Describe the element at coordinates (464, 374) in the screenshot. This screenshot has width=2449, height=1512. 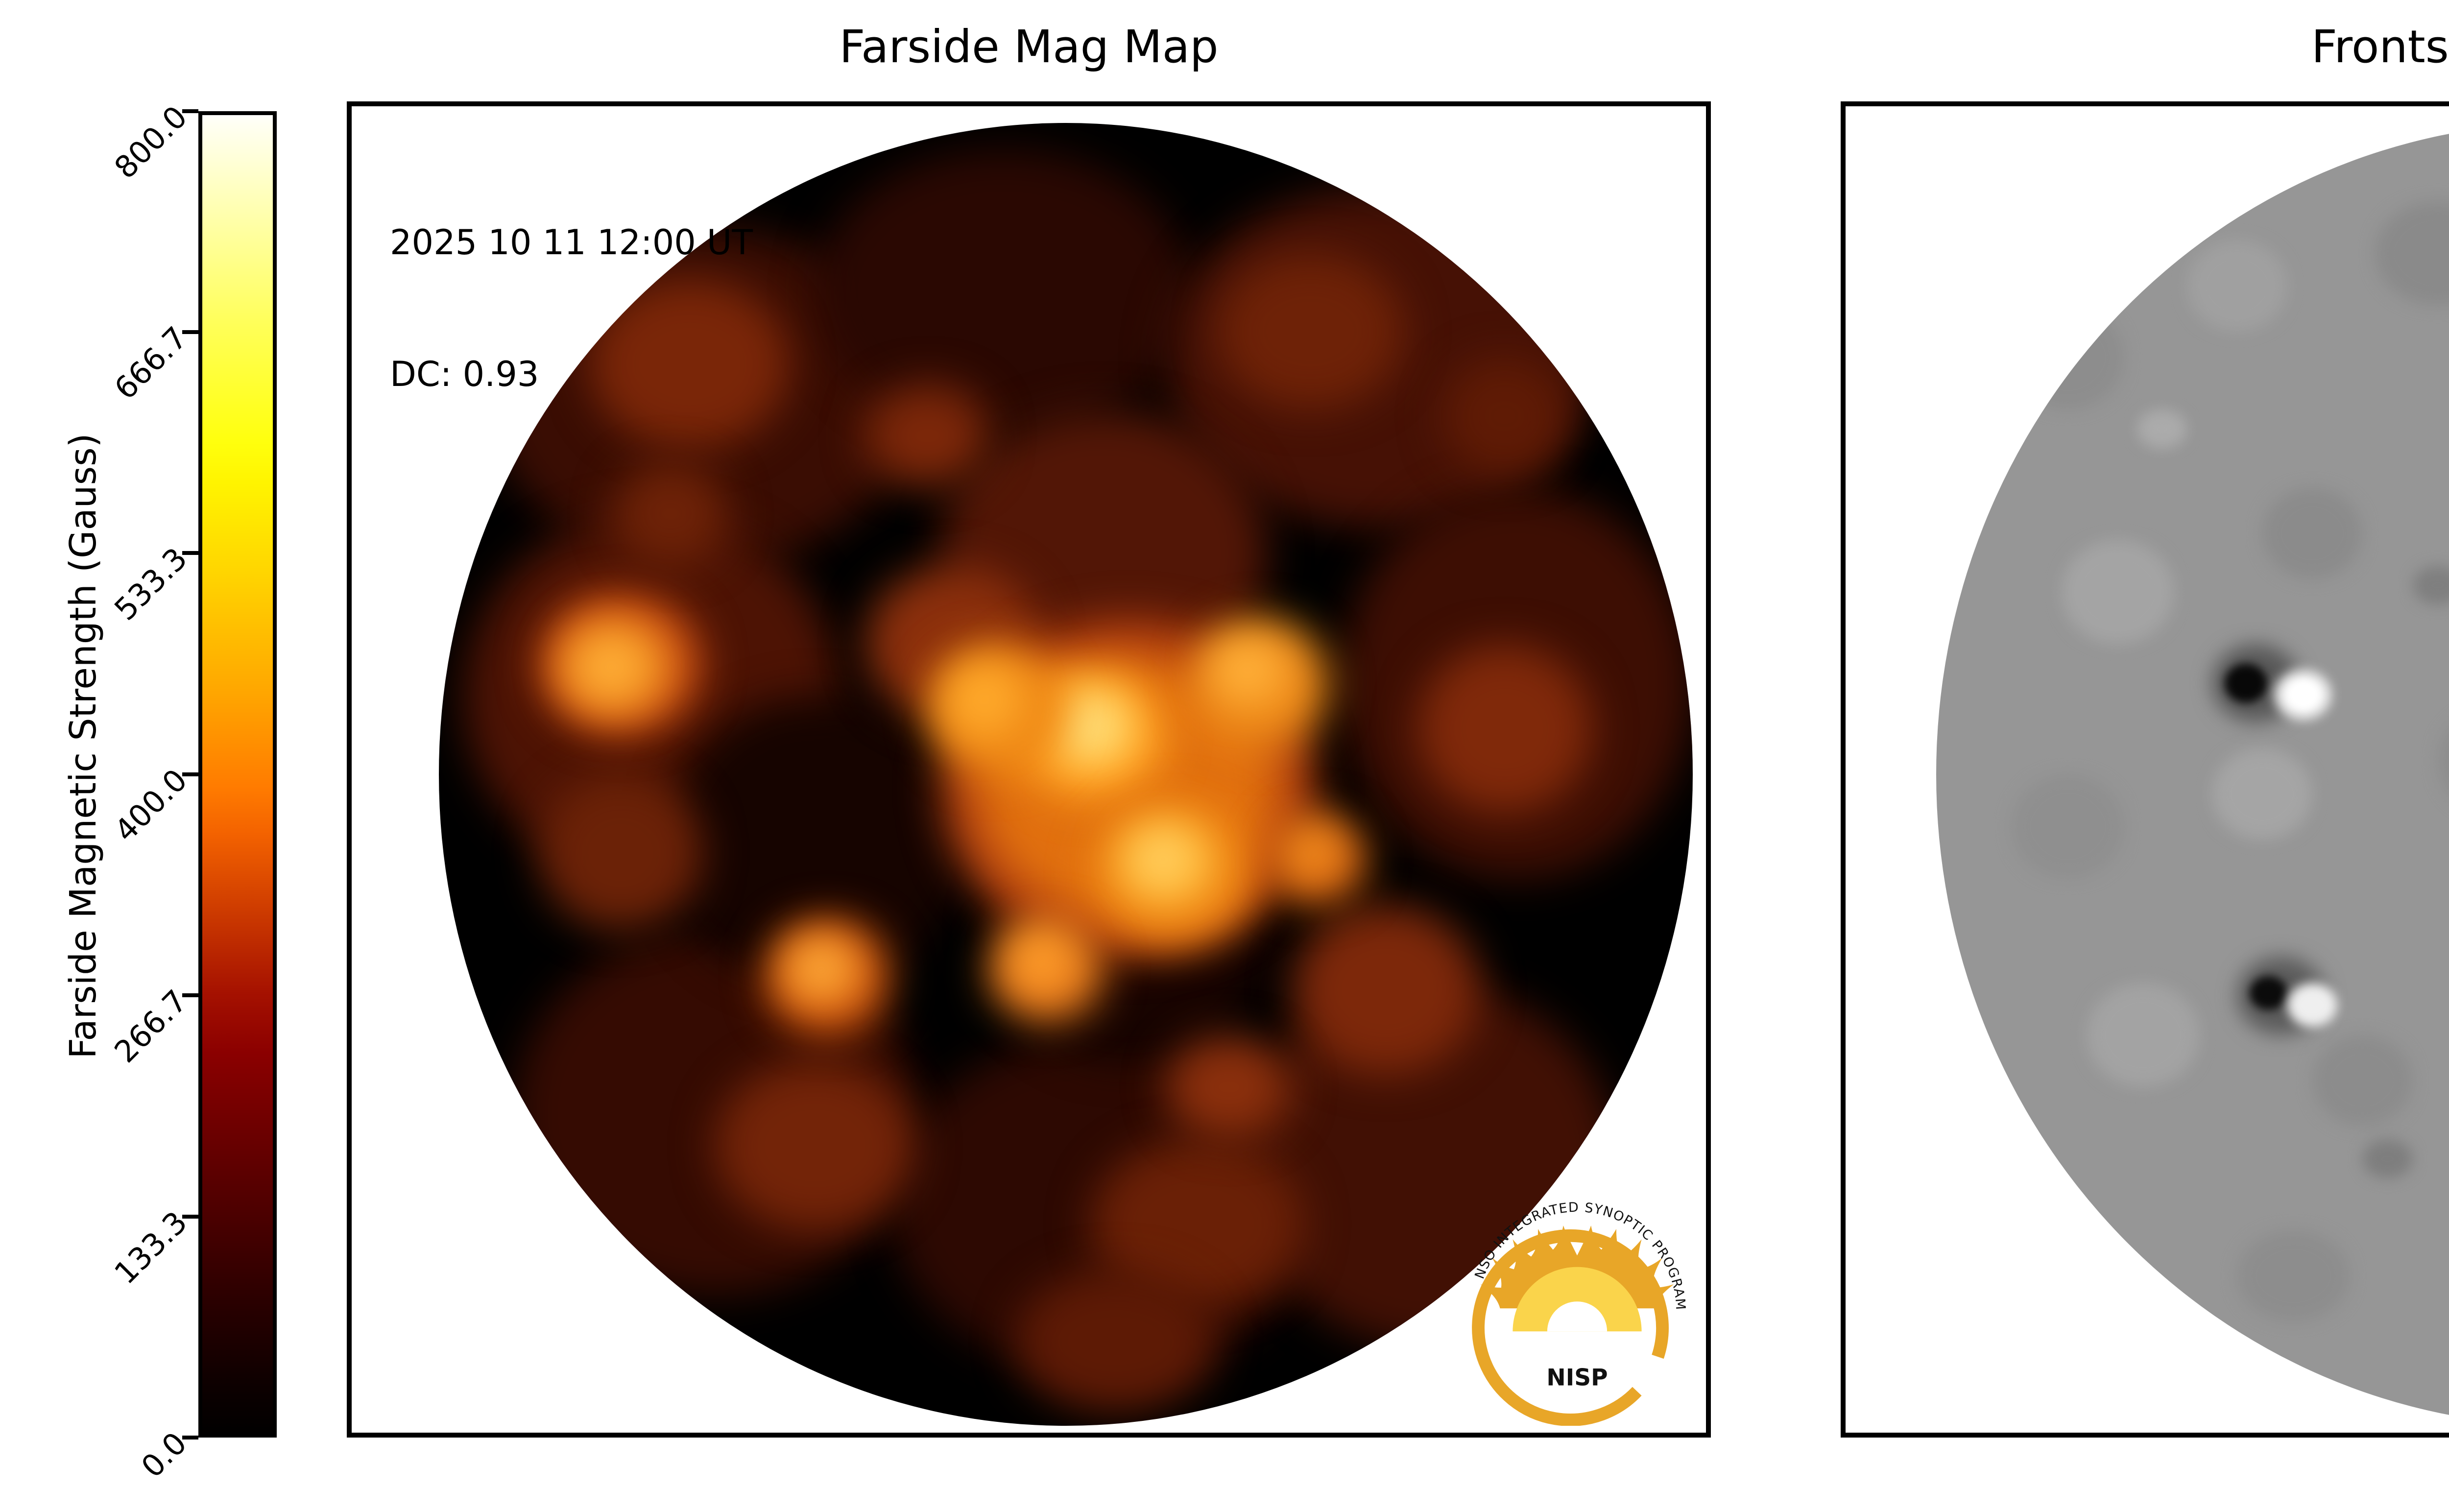
I see `farside-annotation-dc: DC: 0.93` at that location.